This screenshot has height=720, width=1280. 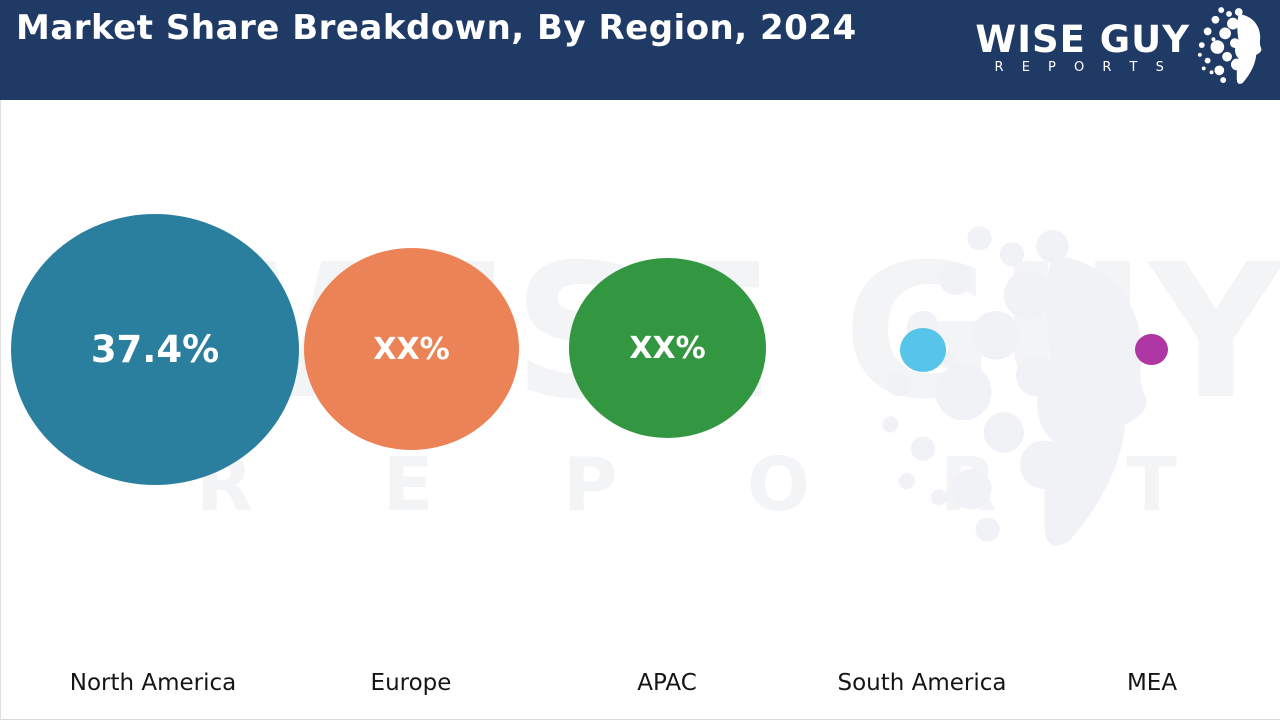 I want to click on bubble-south-america, so click(x=923, y=350).